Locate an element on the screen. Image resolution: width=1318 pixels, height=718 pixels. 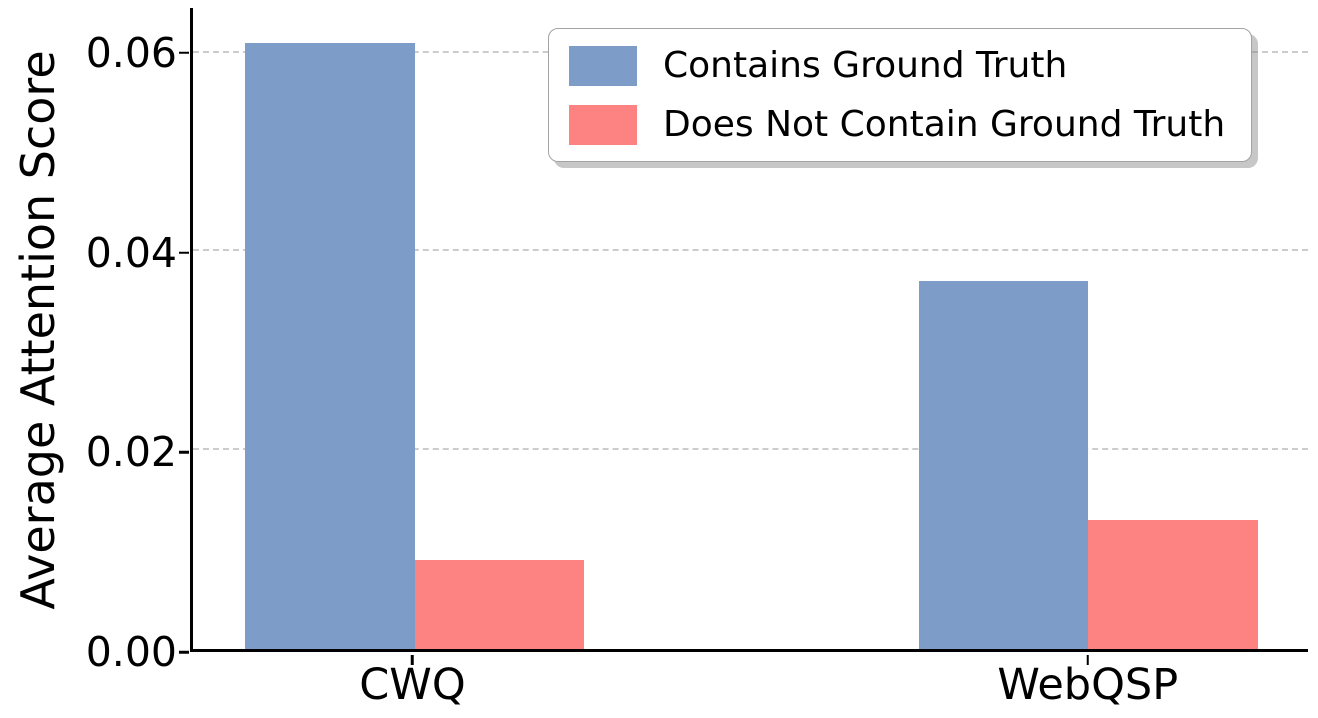
x-tick-label-cwq: CWQ is located at coordinates (412, 685).